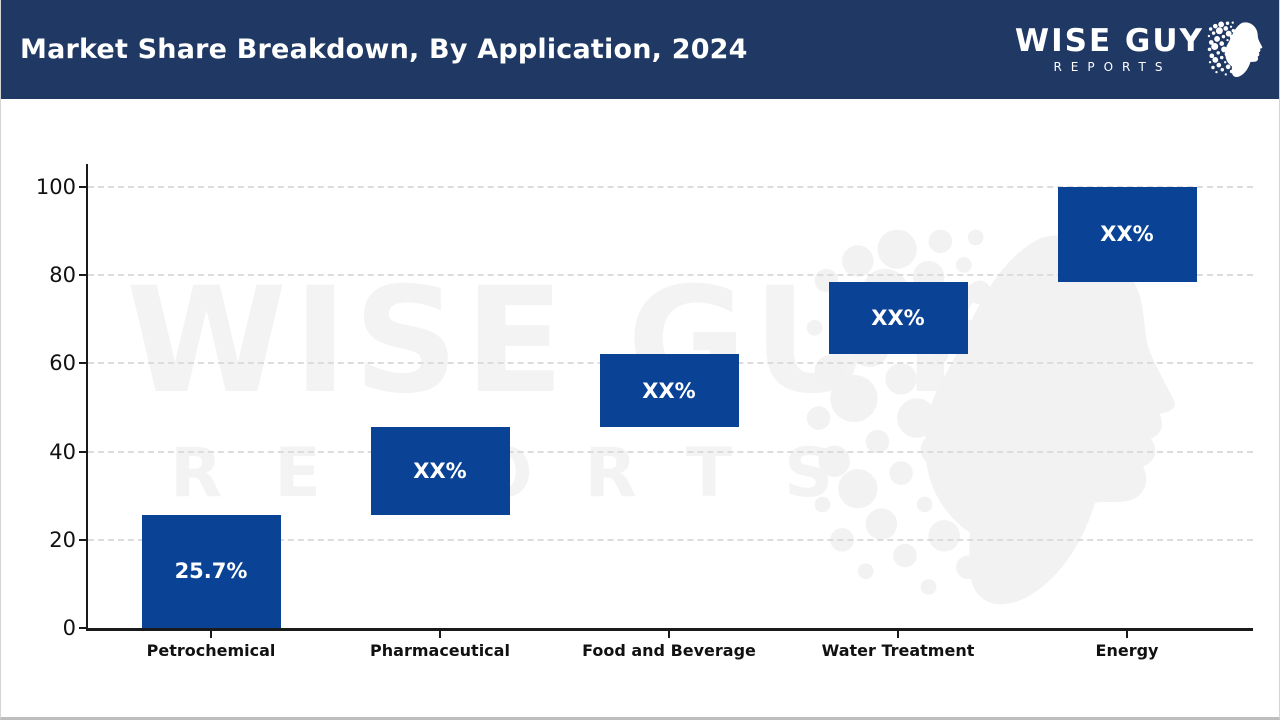 Image resolution: width=1280 pixels, height=720 pixels. Describe the element at coordinates (87, 397) in the screenshot. I see `y-axis-line` at that location.